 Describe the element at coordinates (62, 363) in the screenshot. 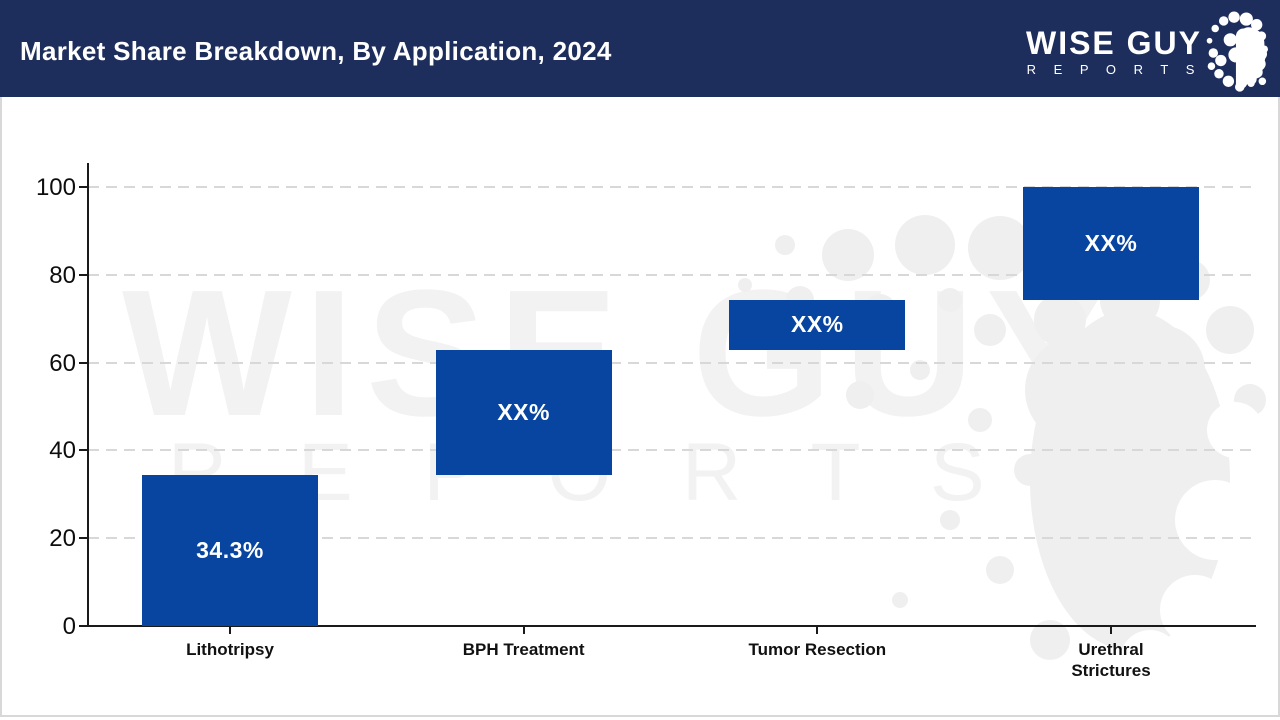

I see `y-tick-label: 60` at that location.